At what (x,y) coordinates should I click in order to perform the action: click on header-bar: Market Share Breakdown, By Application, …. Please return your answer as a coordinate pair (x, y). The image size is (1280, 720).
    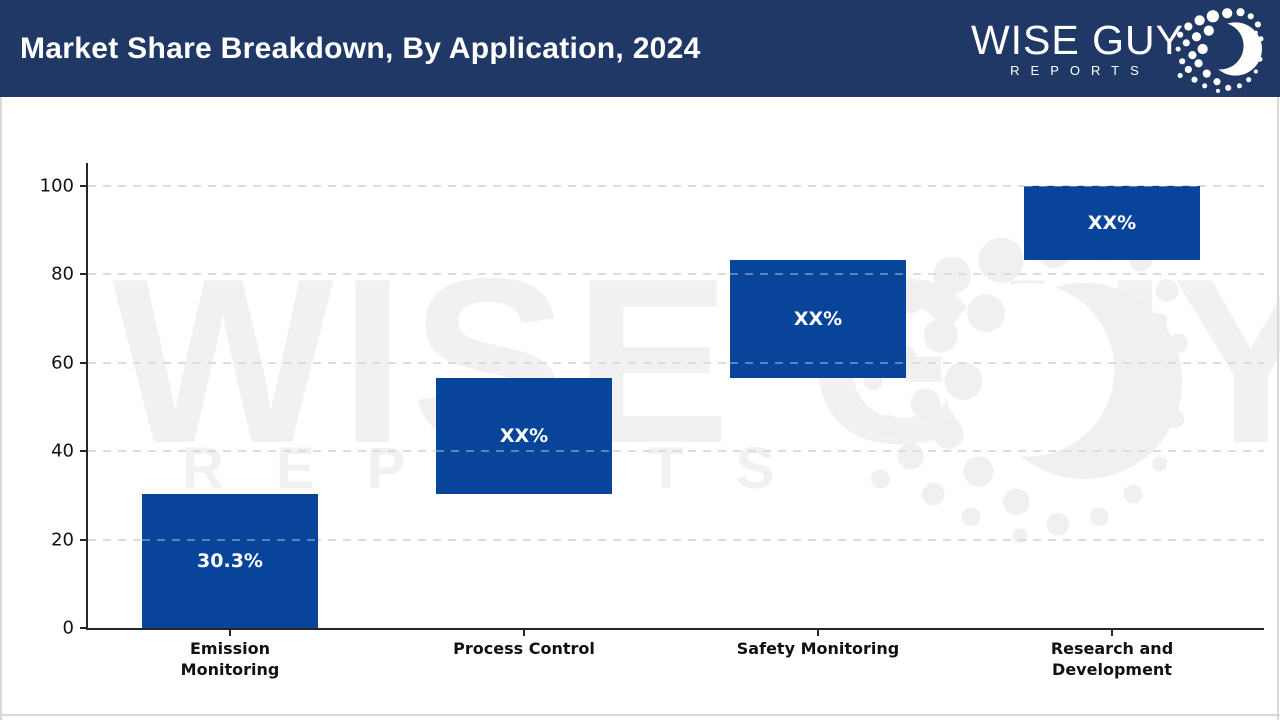
    Looking at the image, I should click on (640, 48).